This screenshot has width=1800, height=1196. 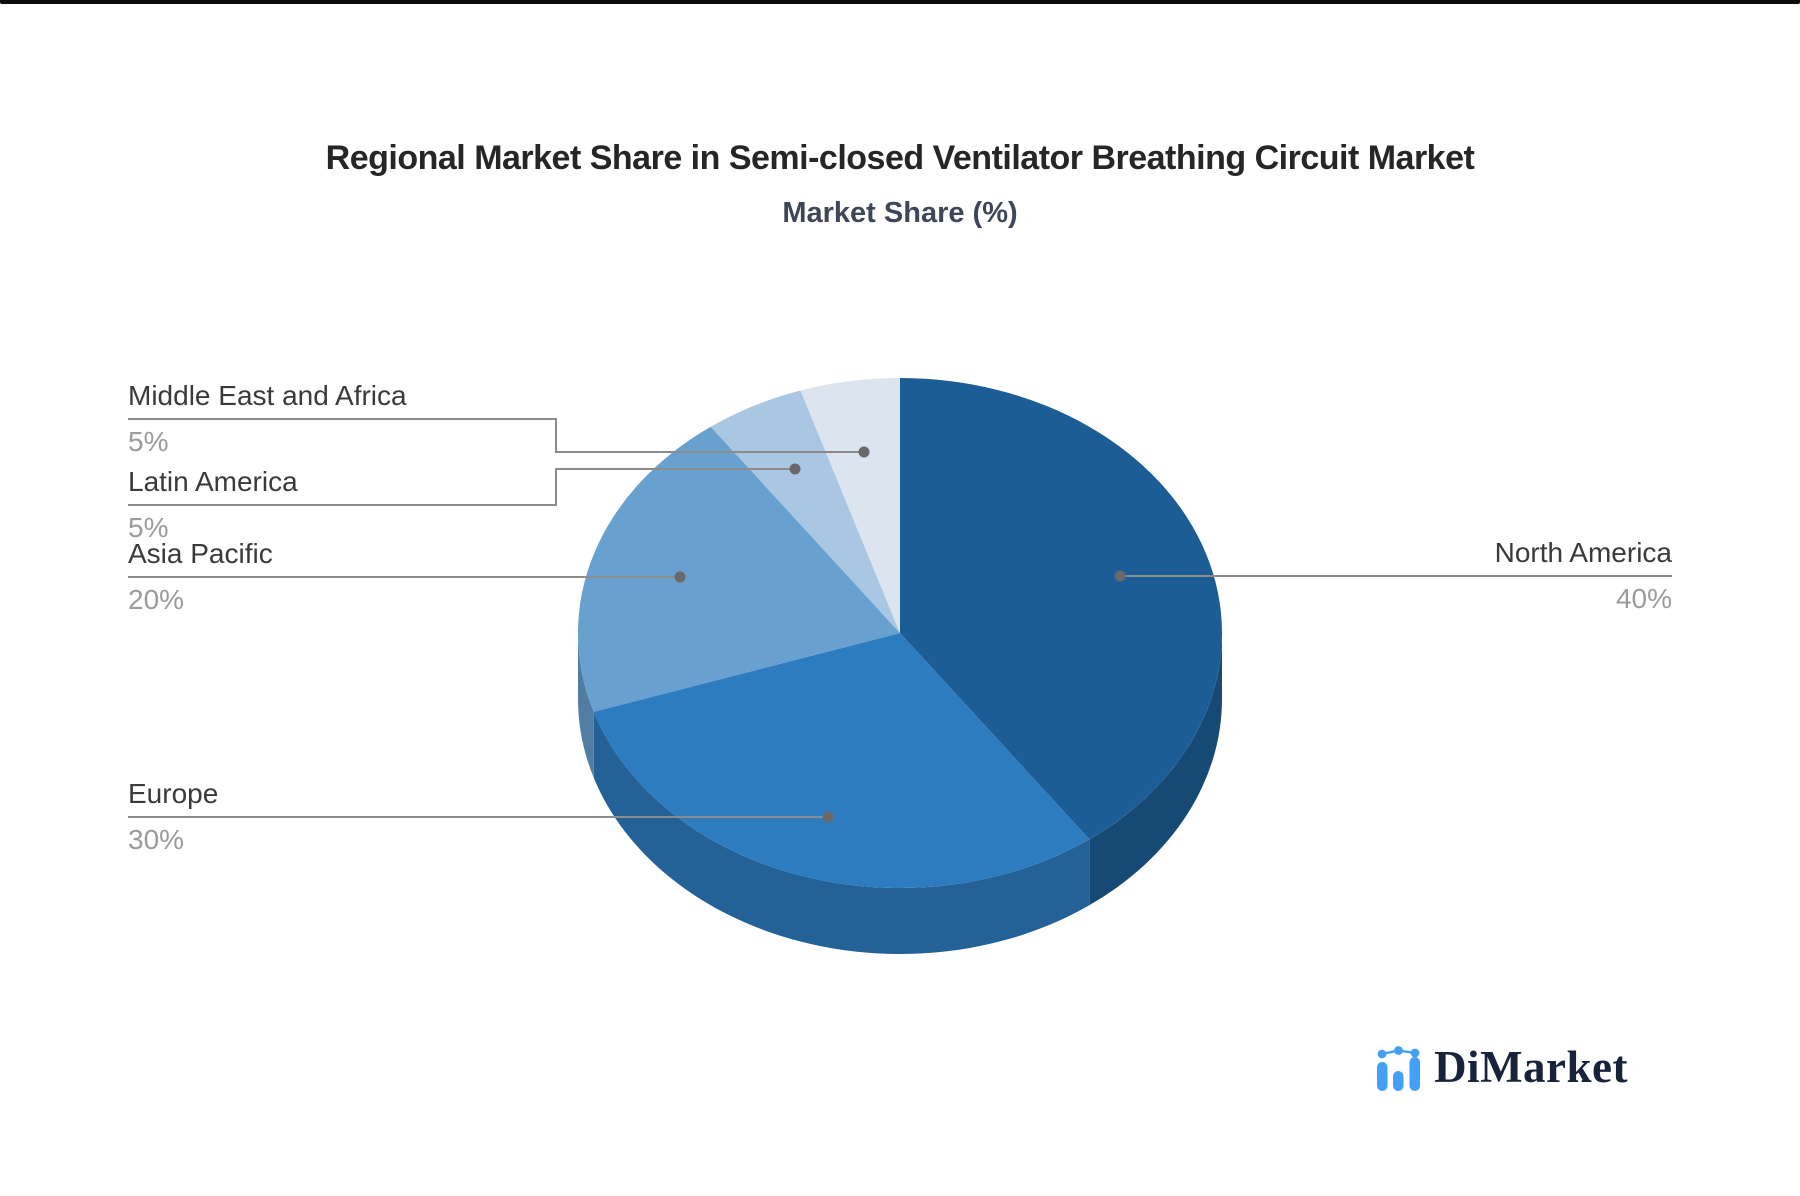 I want to click on brand-logo: DiMarket, so click(x=1502, y=1067).